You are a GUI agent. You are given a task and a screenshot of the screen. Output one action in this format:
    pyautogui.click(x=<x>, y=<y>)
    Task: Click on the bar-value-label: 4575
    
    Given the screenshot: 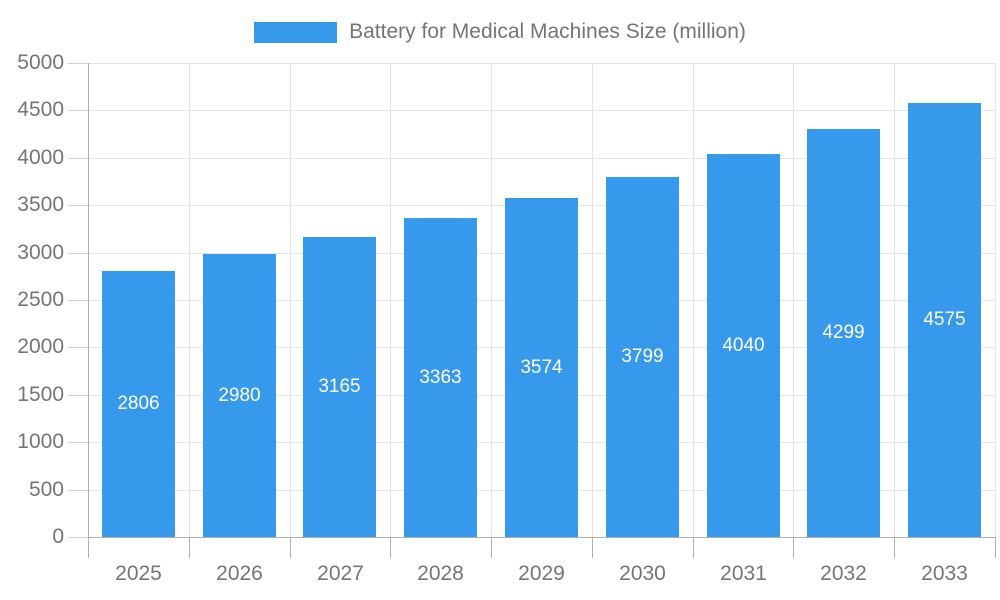 What is the action you would take?
    pyautogui.click(x=944, y=319)
    